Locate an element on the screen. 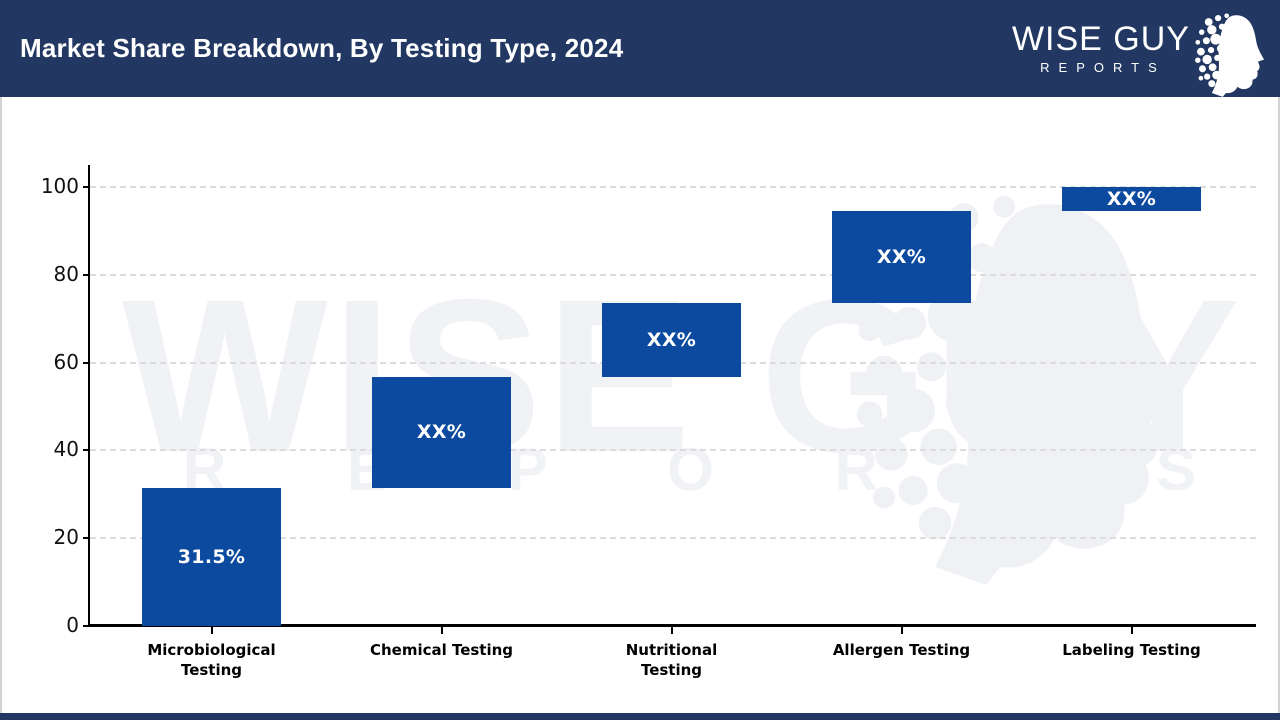  y-axis-label: 80 is located at coordinates (66, 273).